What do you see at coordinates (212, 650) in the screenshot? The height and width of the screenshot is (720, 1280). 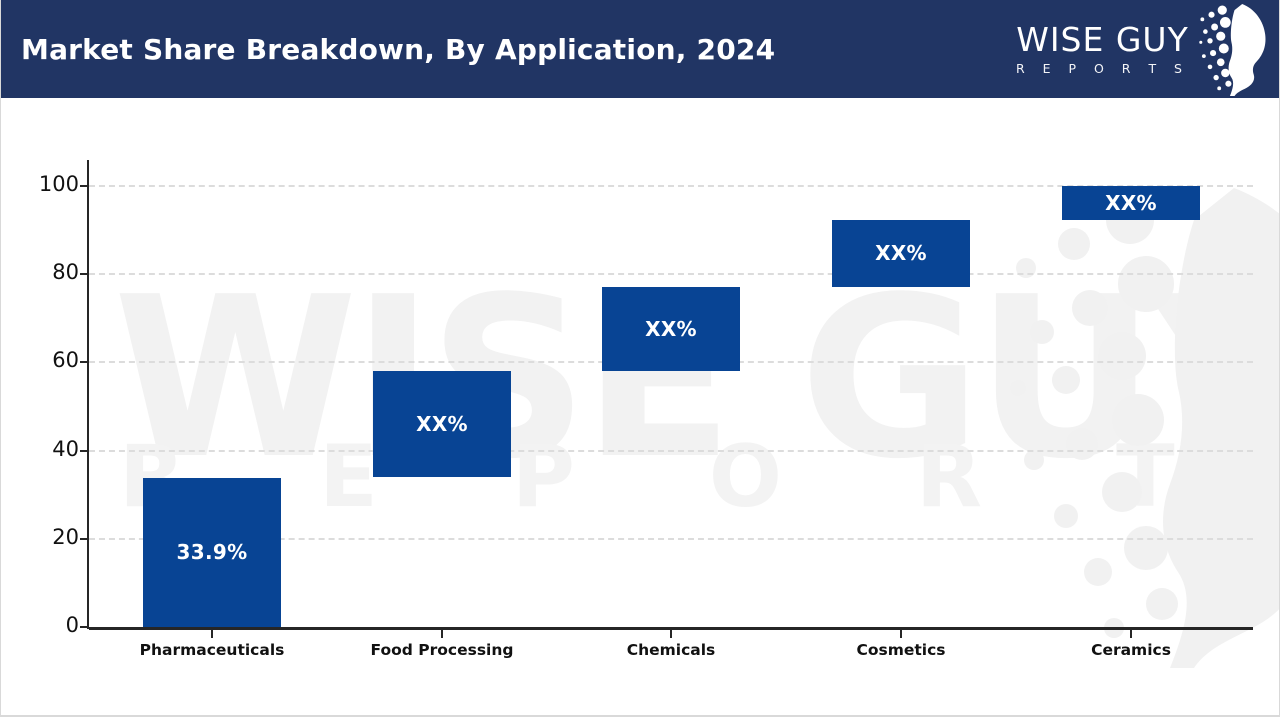 I see `x-category-label: Pharmaceuticals` at bounding box center [212, 650].